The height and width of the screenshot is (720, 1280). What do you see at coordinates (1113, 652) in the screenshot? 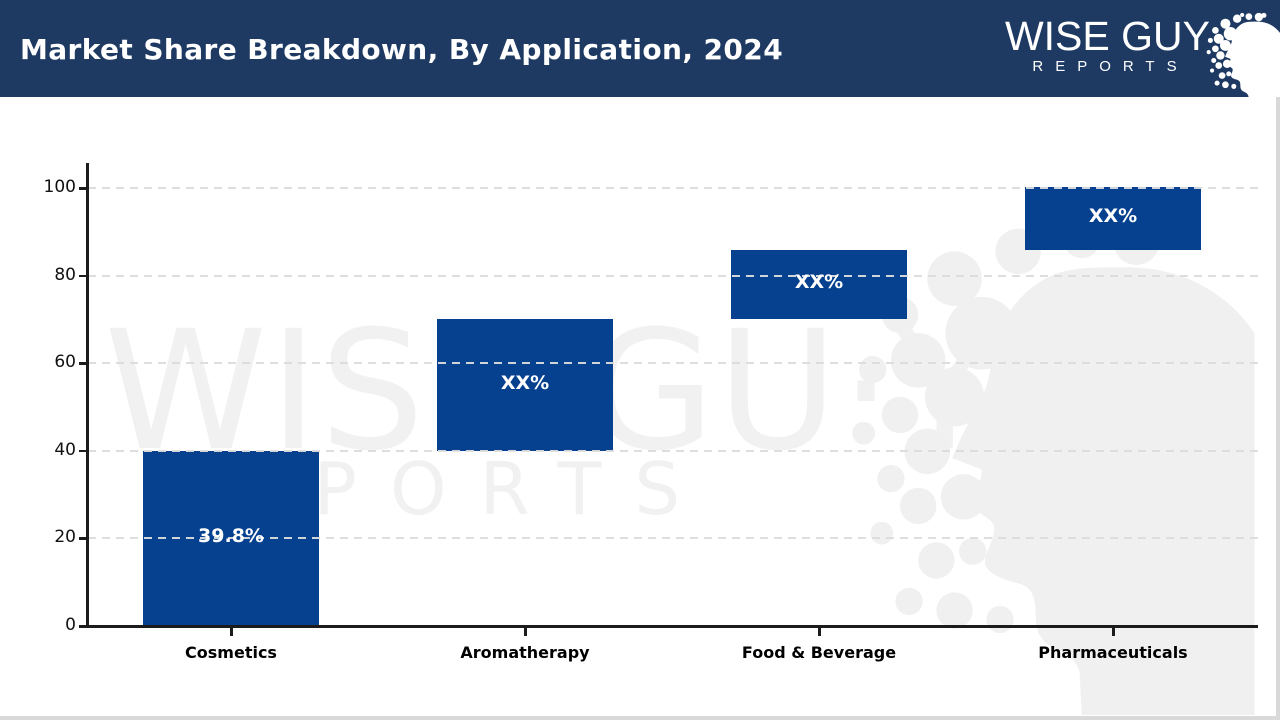
I see `x-axis-category-label: Pharmaceuticals` at bounding box center [1113, 652].